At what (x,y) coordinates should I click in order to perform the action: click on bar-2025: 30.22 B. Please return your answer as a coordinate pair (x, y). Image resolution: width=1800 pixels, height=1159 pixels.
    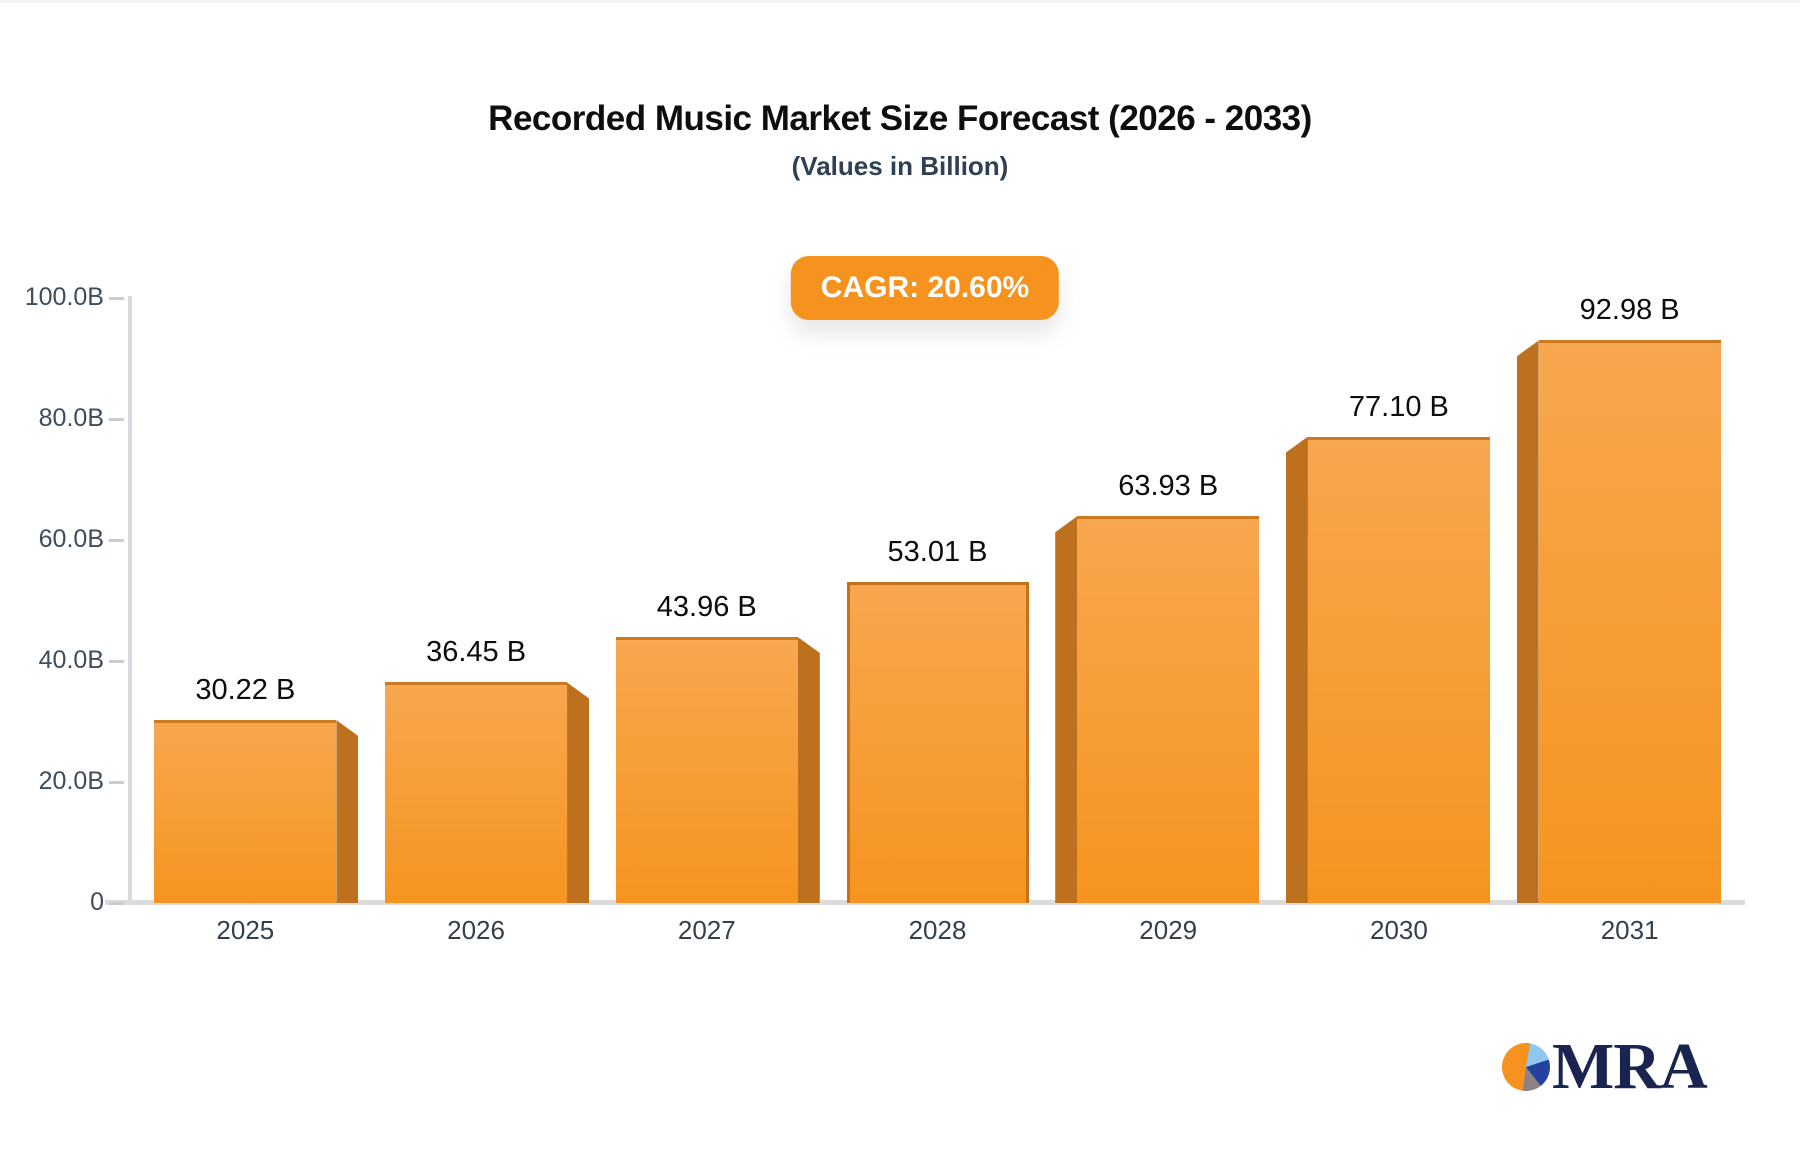
    Looking at the image, I should click on (256, 788).